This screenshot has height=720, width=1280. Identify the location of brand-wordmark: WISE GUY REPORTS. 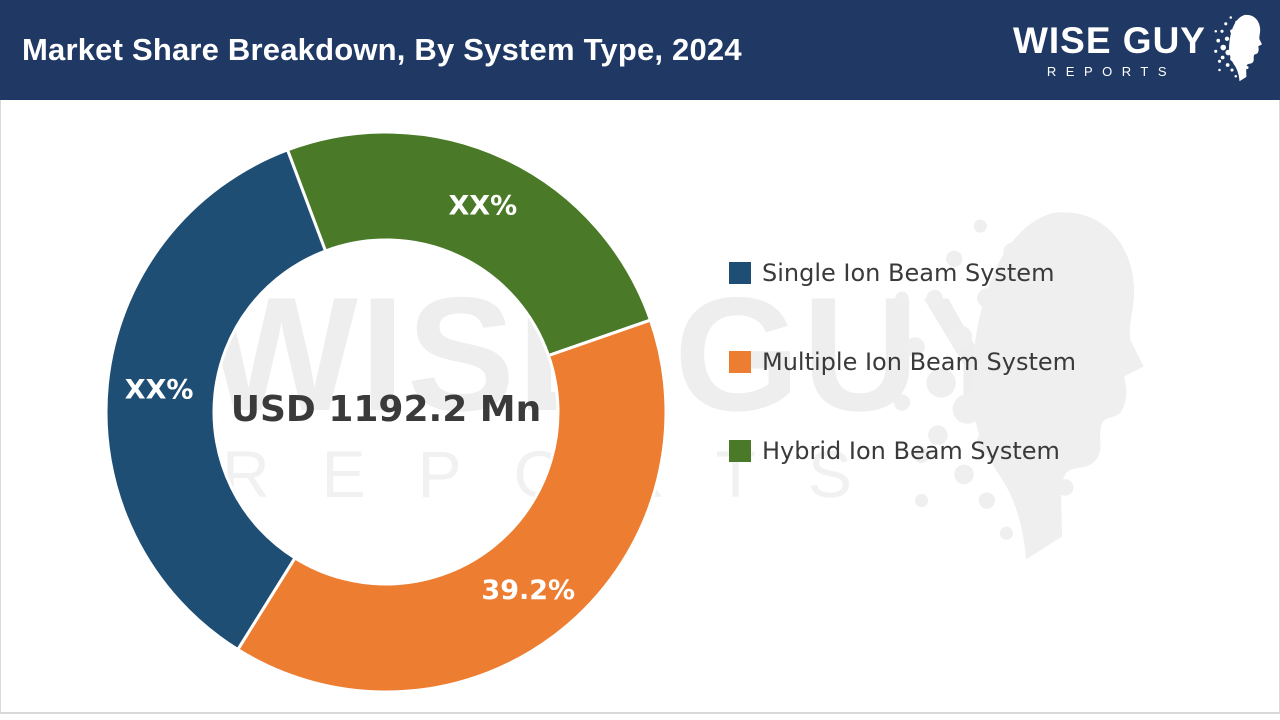
(1109, 50).